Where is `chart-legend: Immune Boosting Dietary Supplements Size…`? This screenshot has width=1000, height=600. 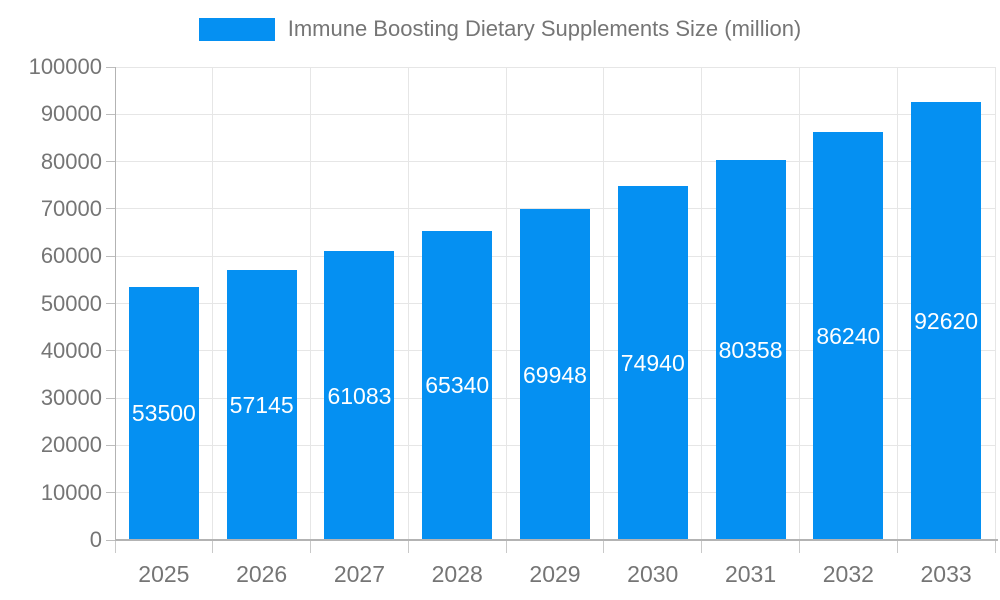
chart-legend: Immune Boosting Dietary Supplements Size… is located at coordinates (500, 29).